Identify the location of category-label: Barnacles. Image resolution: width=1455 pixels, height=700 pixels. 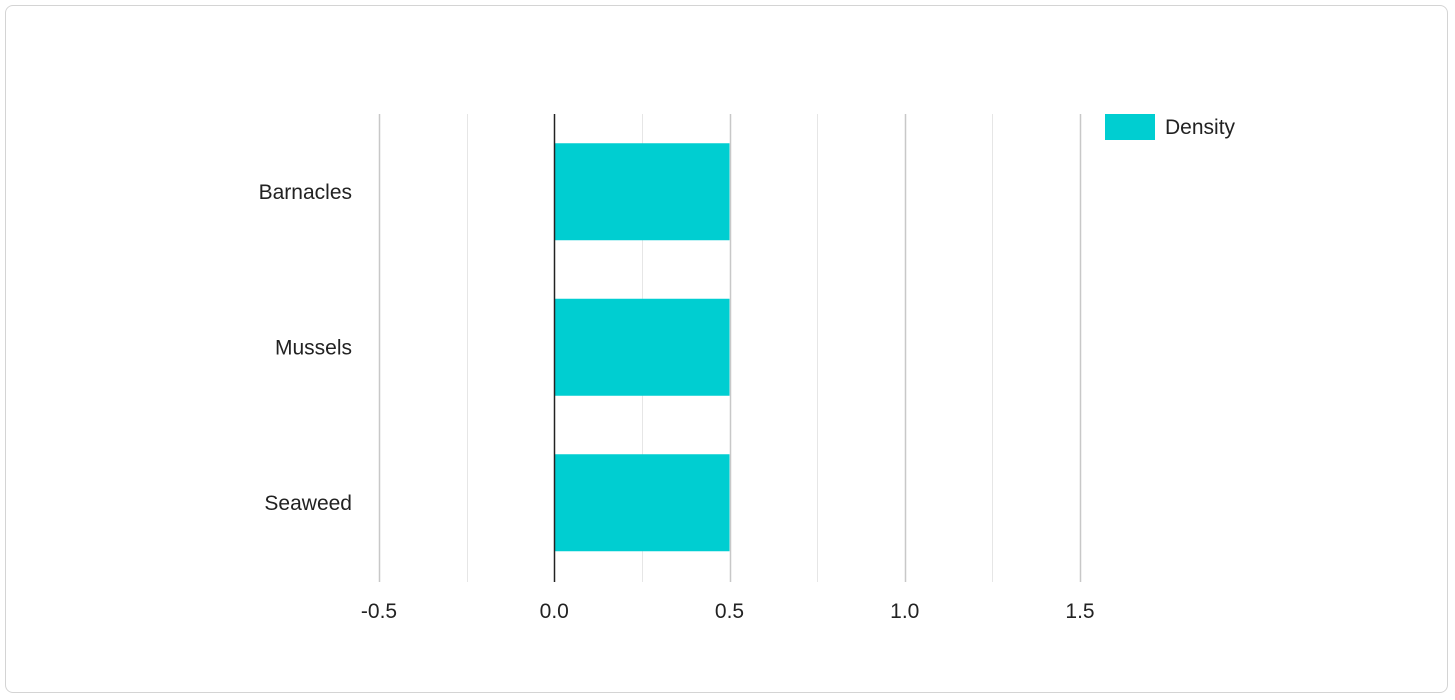
(305, 192).